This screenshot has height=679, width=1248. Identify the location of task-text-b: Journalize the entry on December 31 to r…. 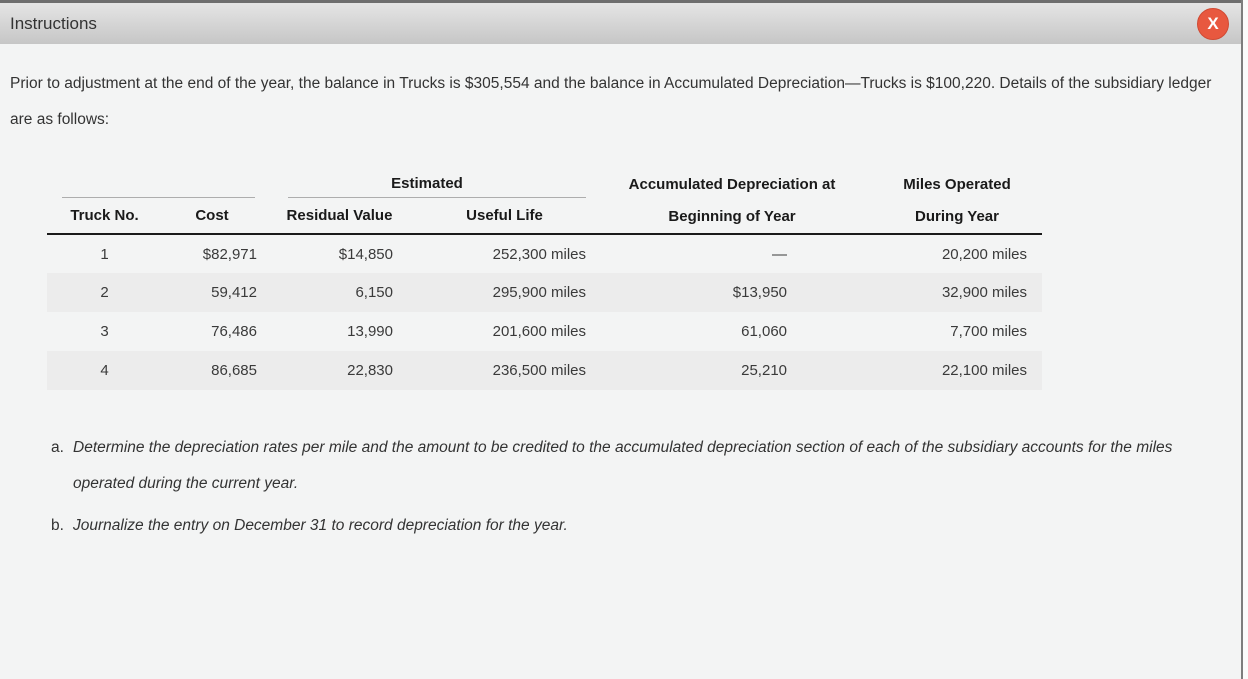
(320, 525).